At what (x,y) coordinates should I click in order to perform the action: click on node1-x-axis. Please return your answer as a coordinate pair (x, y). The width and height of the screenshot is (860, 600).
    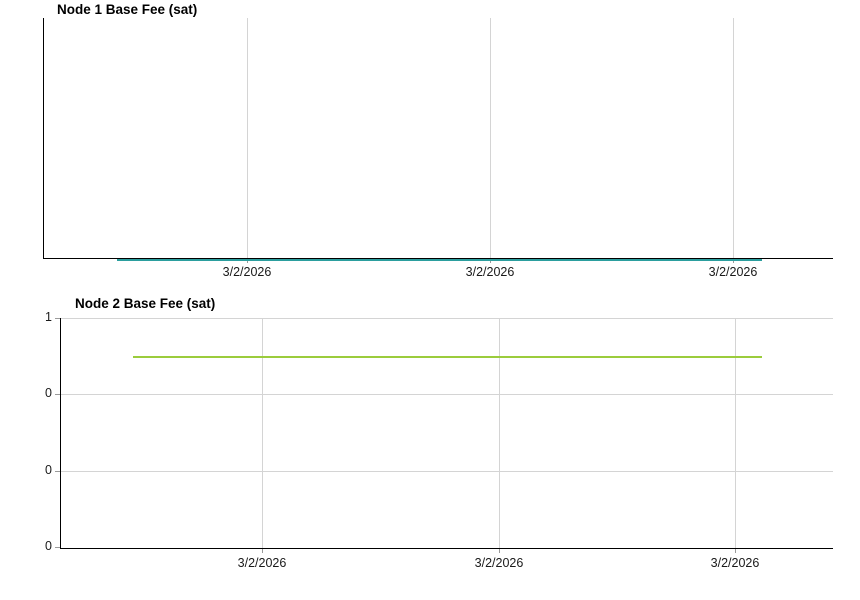
    Looking at the image, I should click on (438, 258).